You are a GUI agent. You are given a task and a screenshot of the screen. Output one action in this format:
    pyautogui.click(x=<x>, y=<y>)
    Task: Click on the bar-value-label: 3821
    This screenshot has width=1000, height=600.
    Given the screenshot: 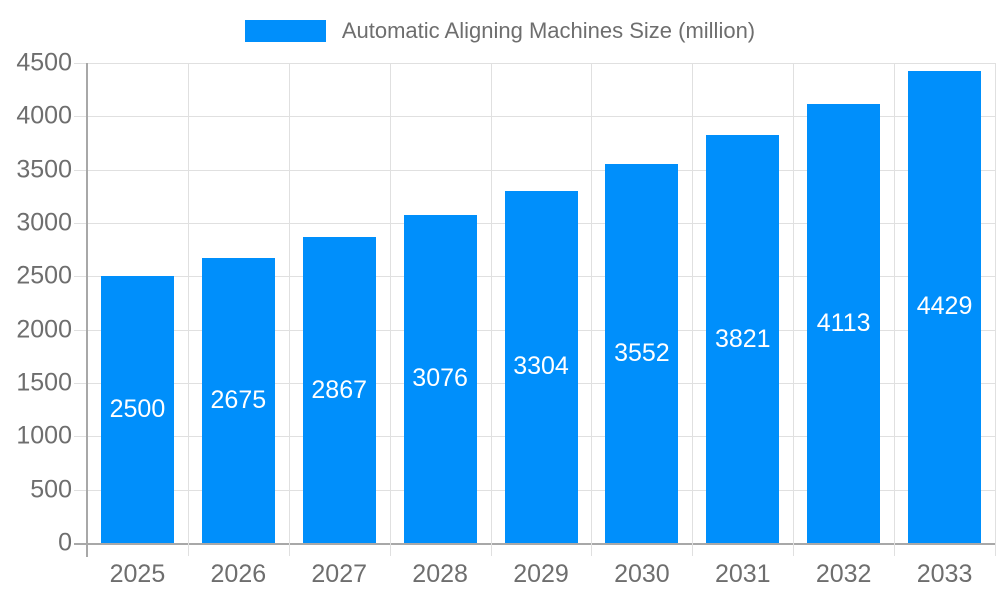 What is the action you would take?
    pyautogui.click(x=742, y=338)
    